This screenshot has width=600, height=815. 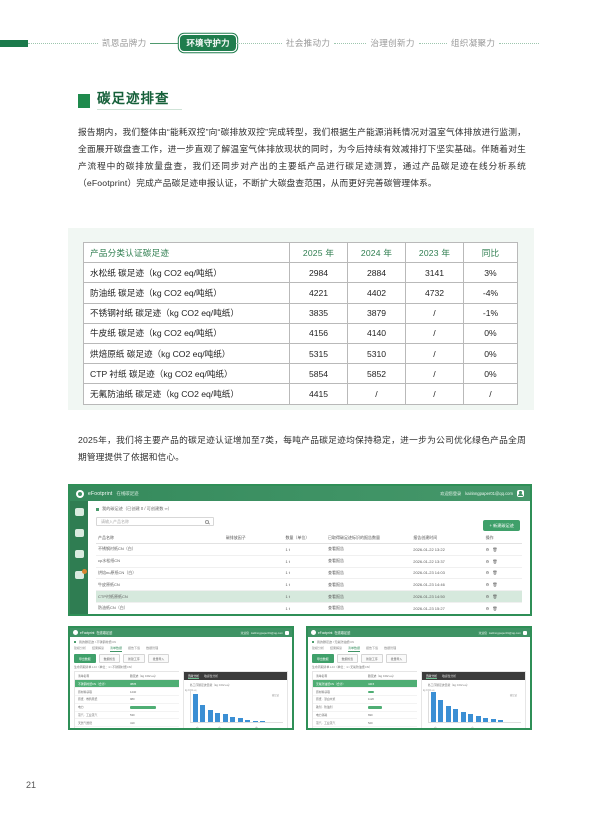 I want to click on list-icon, so click(x=79, y=533).